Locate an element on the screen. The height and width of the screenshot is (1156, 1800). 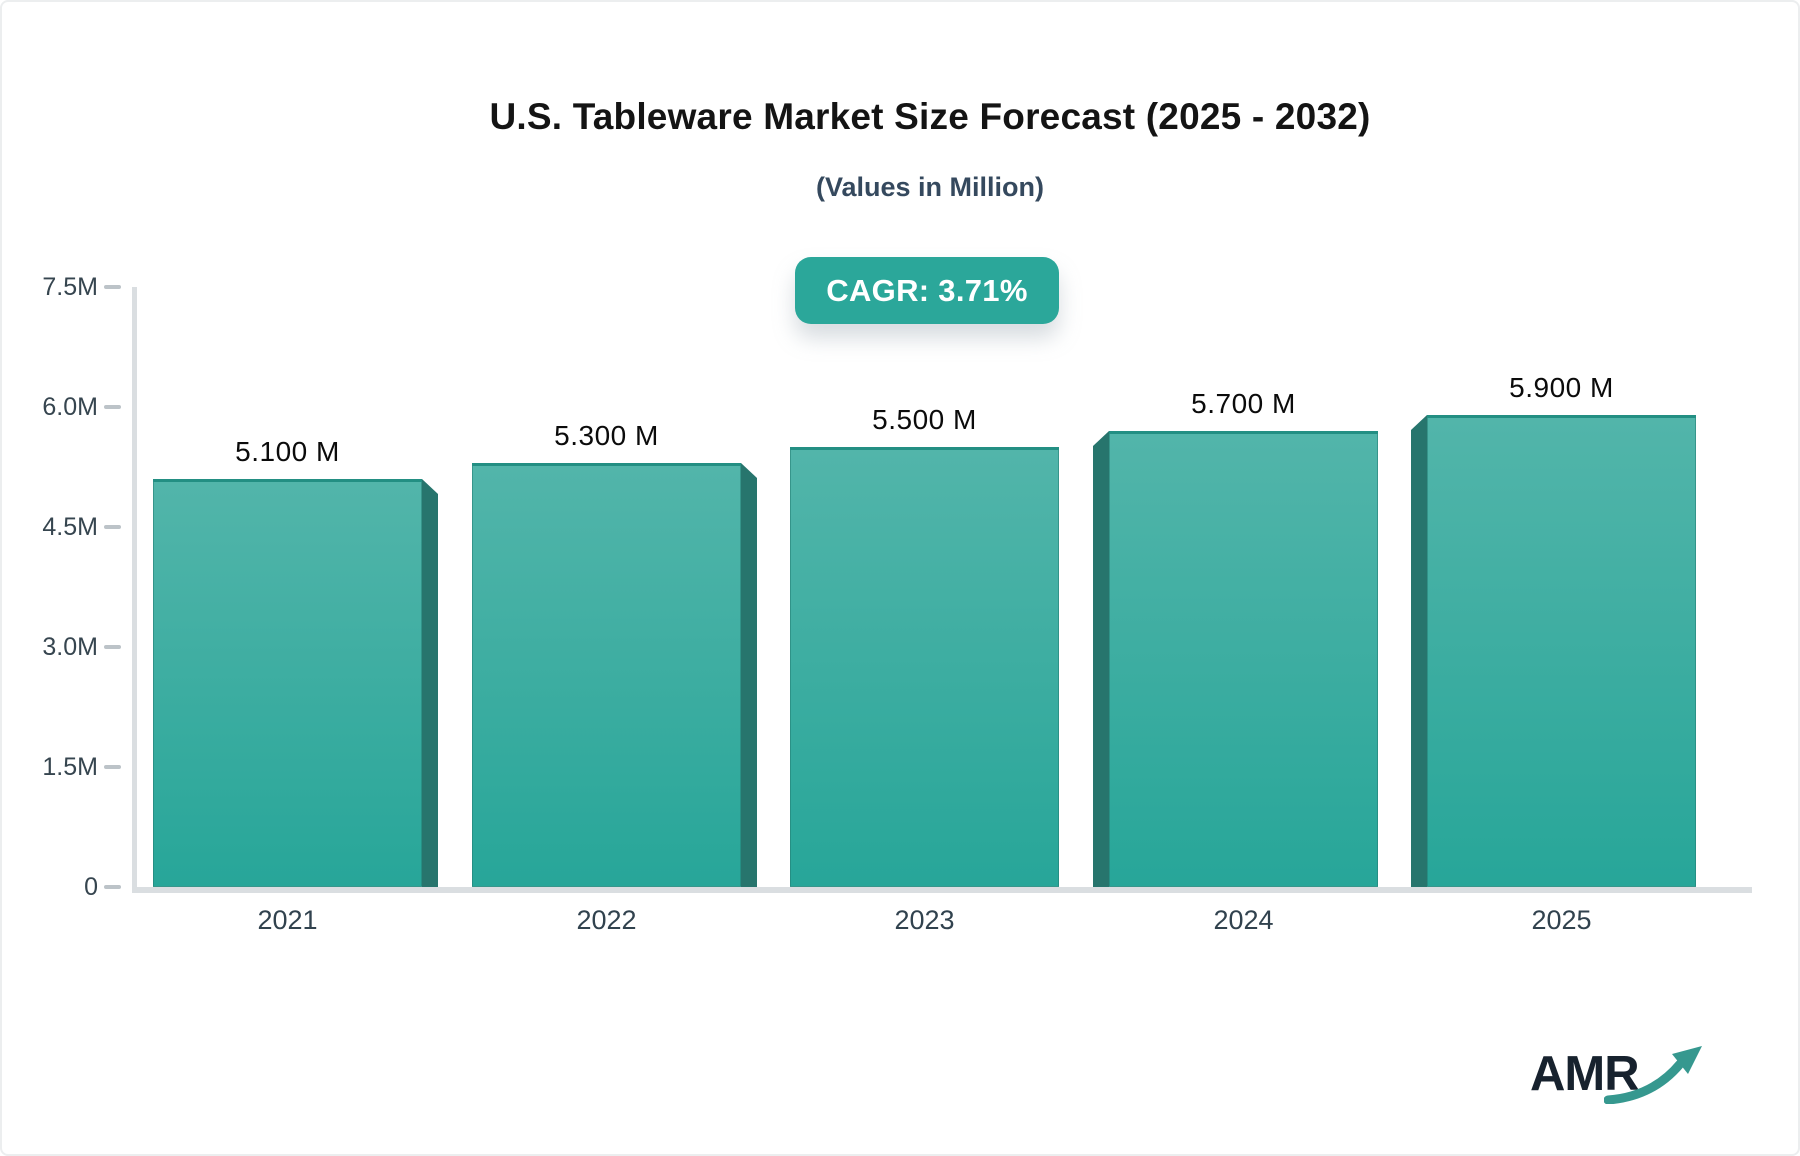
bar-2025 is located at coordinates (1561, 651).